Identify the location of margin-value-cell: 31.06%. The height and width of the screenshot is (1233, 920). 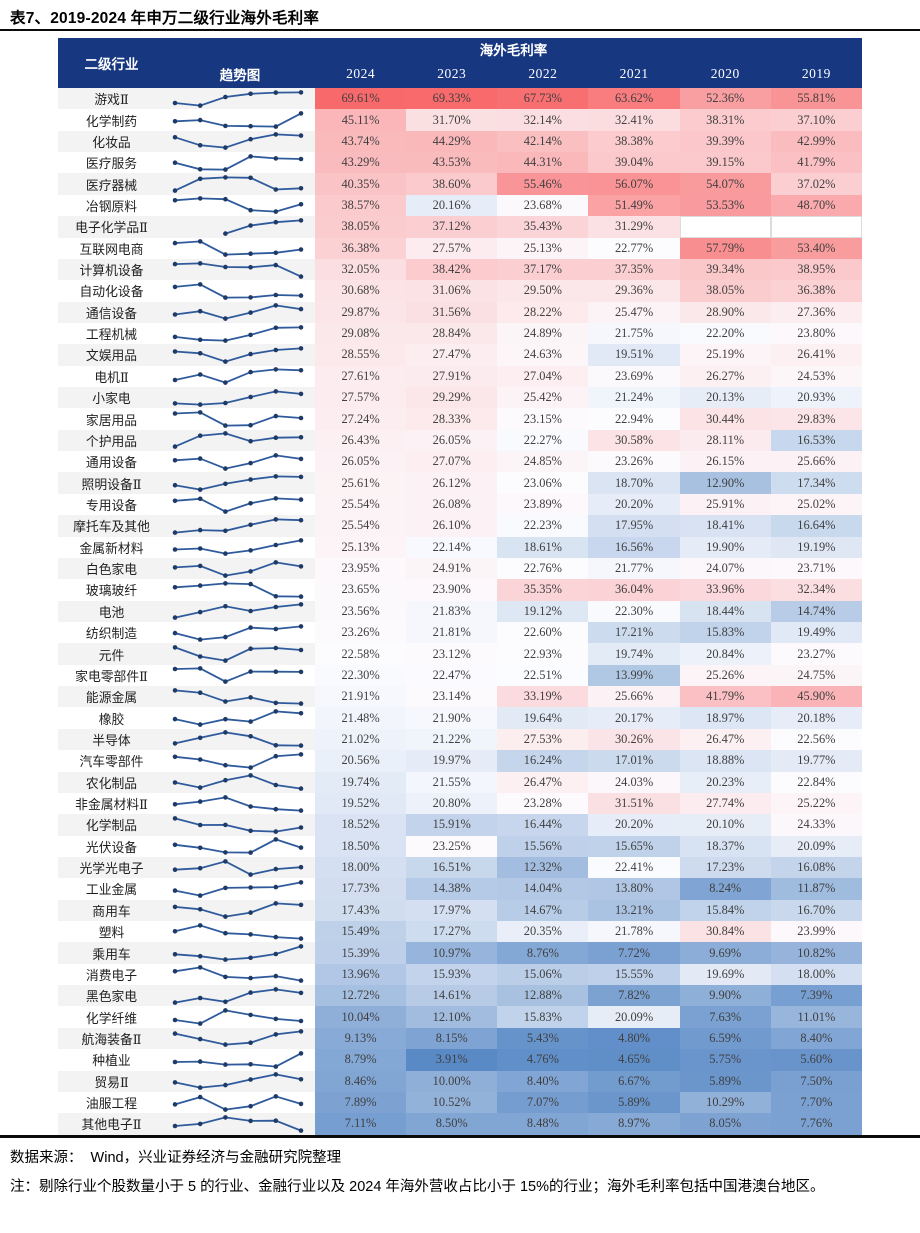
(452, 291).